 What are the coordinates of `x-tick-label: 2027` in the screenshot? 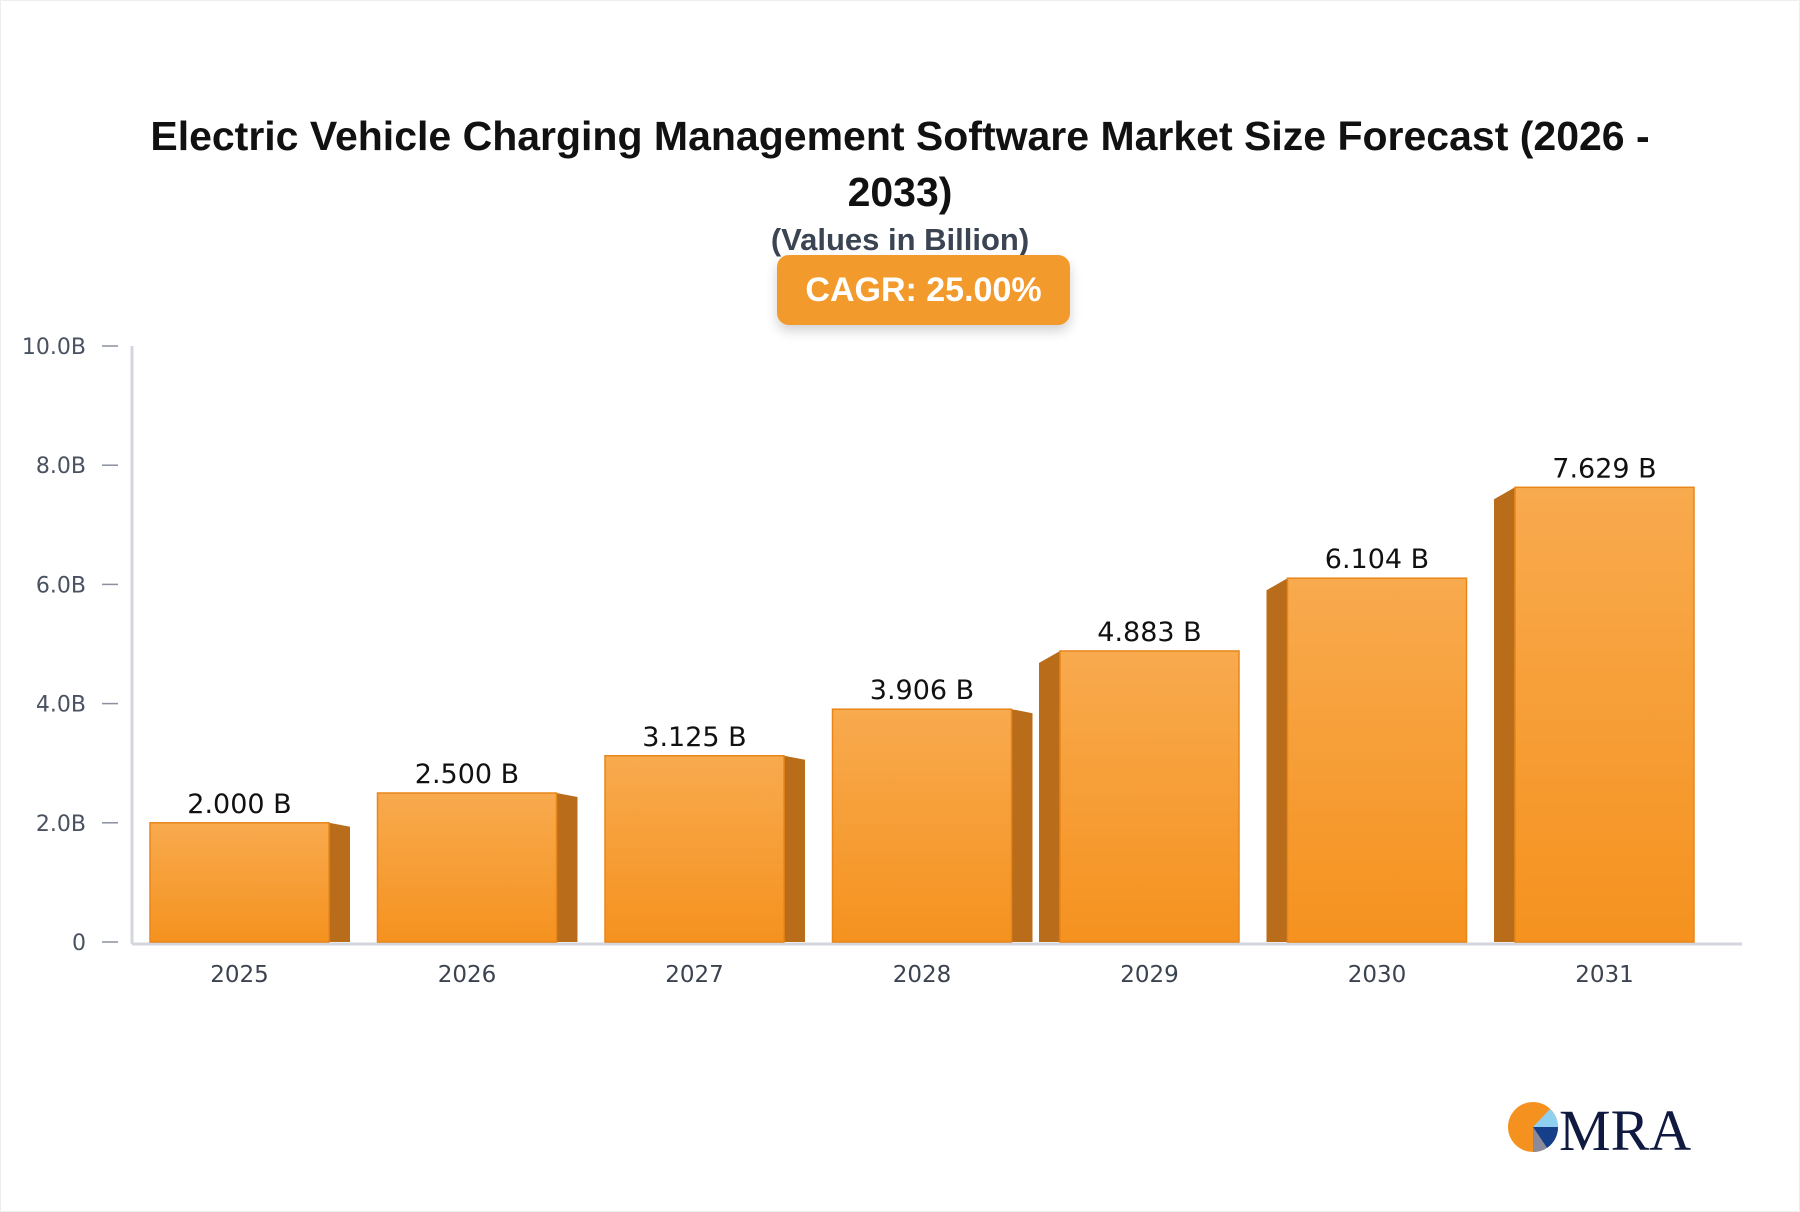 It's located at (694, 975).